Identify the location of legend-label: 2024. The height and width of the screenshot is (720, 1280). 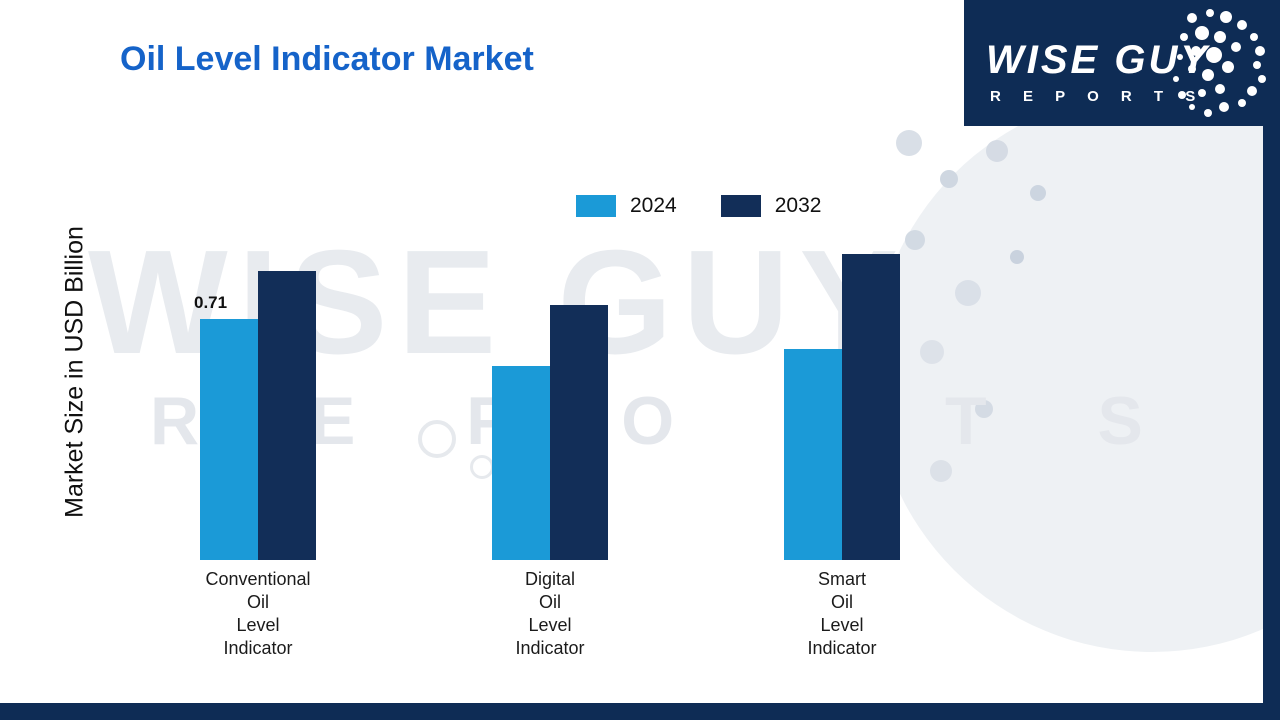
(653, 205).